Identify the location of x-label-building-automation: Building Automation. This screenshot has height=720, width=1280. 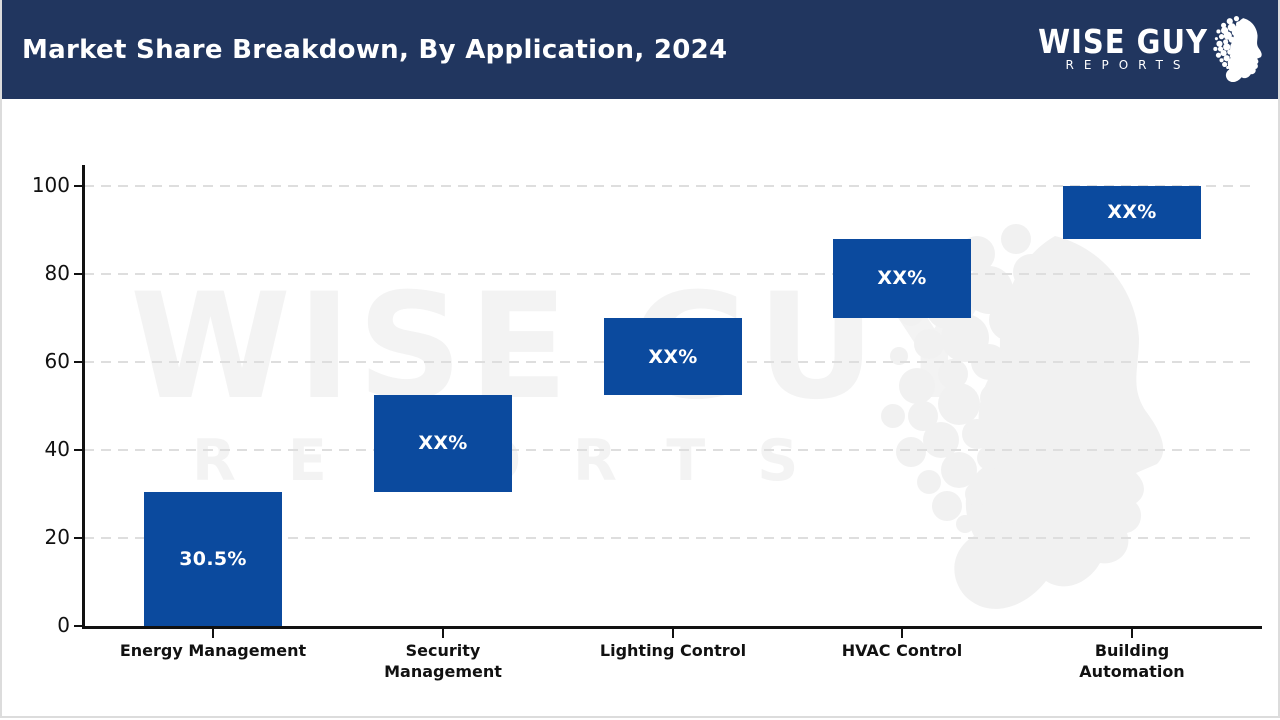
(1132, 661).